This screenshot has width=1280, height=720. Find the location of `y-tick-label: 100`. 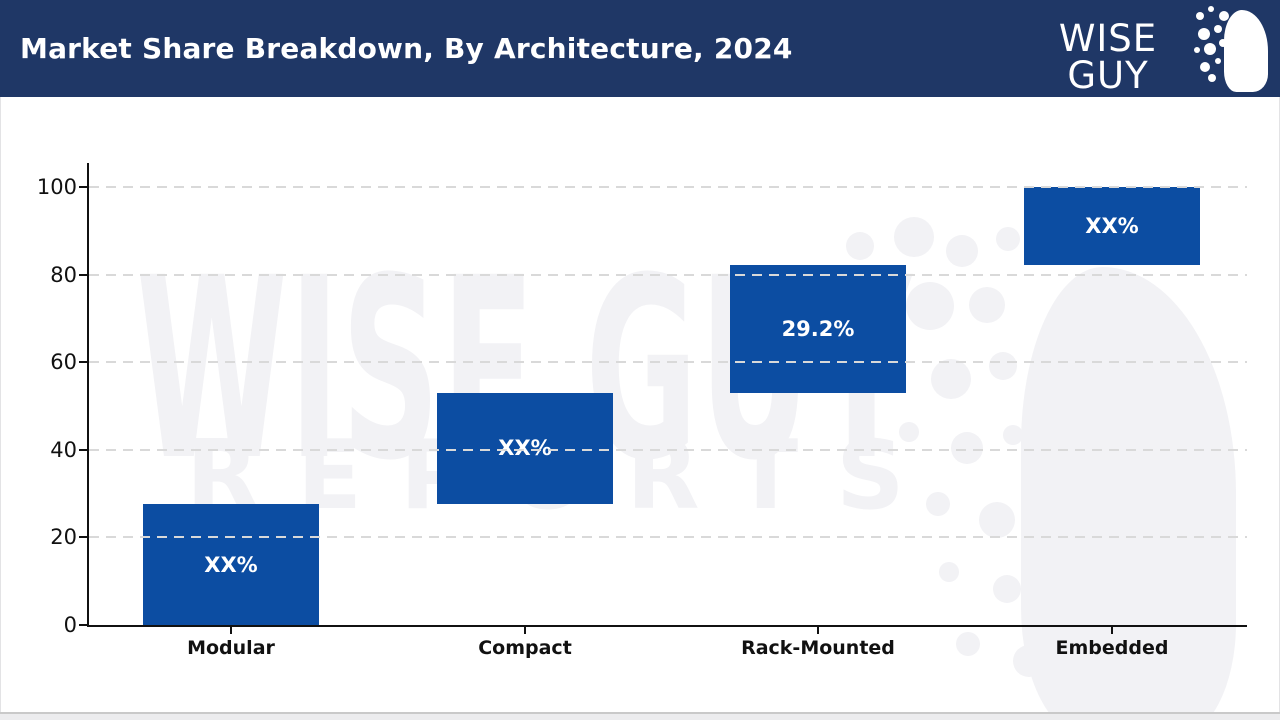

y-tick-label: 100 is located at coordinates (56, 187).